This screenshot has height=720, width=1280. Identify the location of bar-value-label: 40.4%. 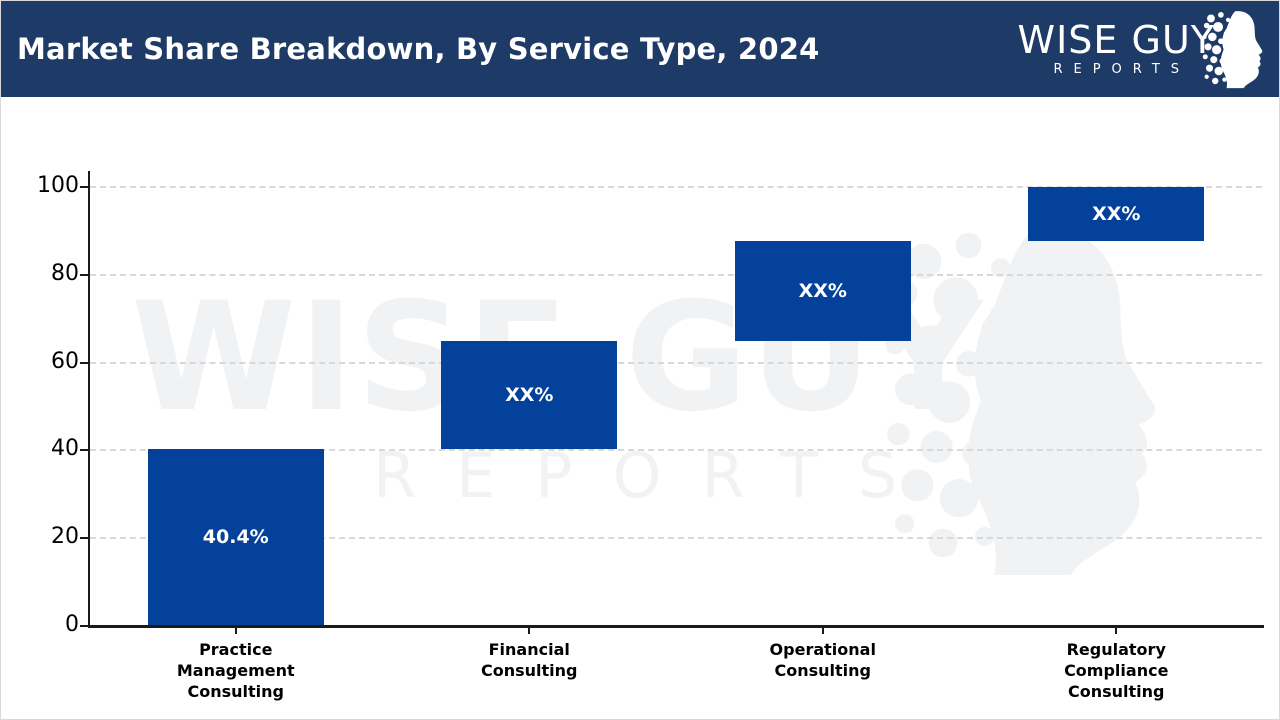
(235, 537).